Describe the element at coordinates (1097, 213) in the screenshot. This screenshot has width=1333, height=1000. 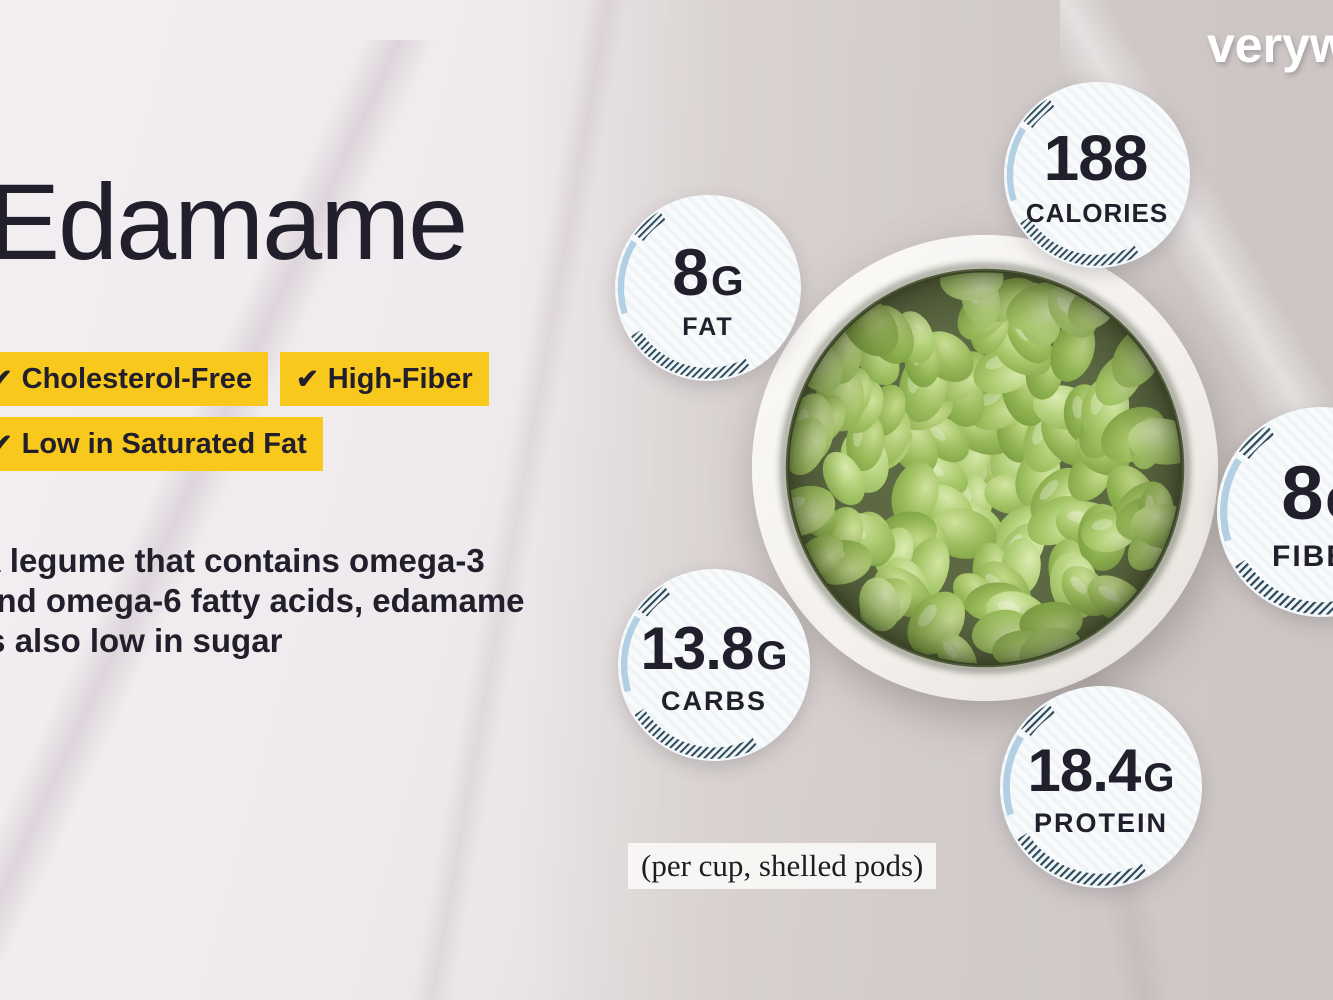
I see `stat-label: CALORIES` at that location.